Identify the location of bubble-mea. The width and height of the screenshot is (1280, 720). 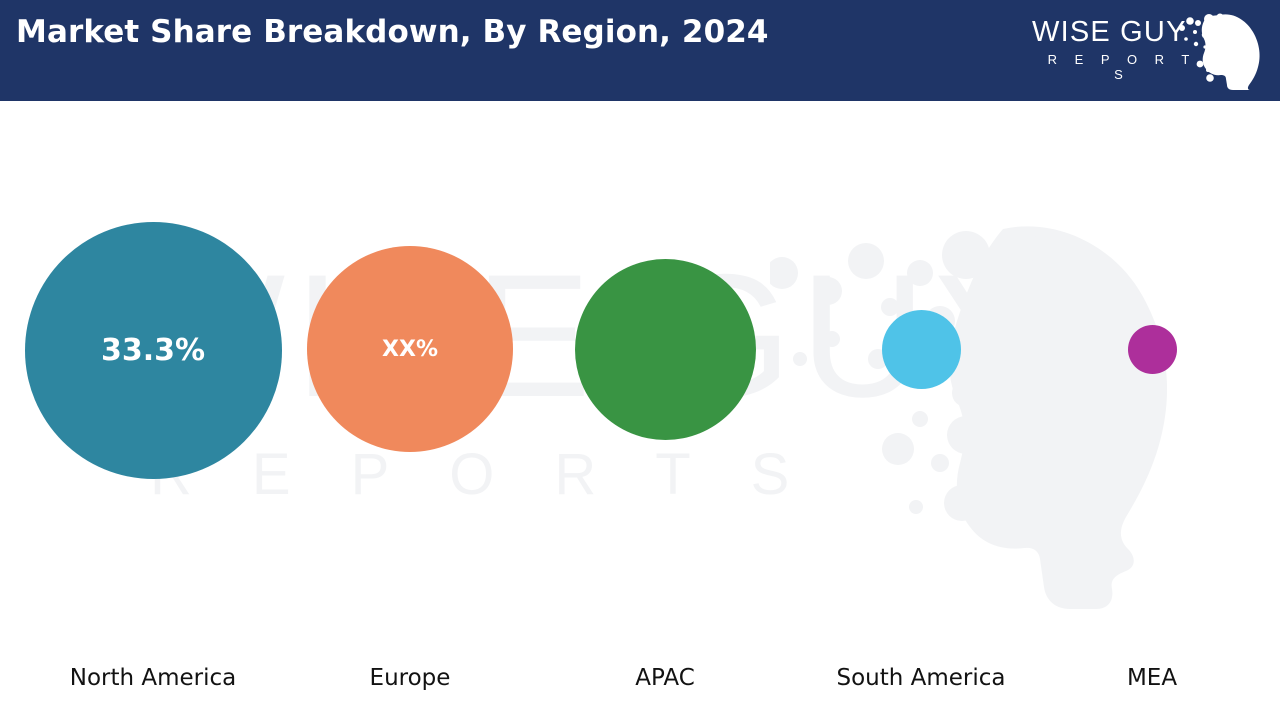
(1152, 349).